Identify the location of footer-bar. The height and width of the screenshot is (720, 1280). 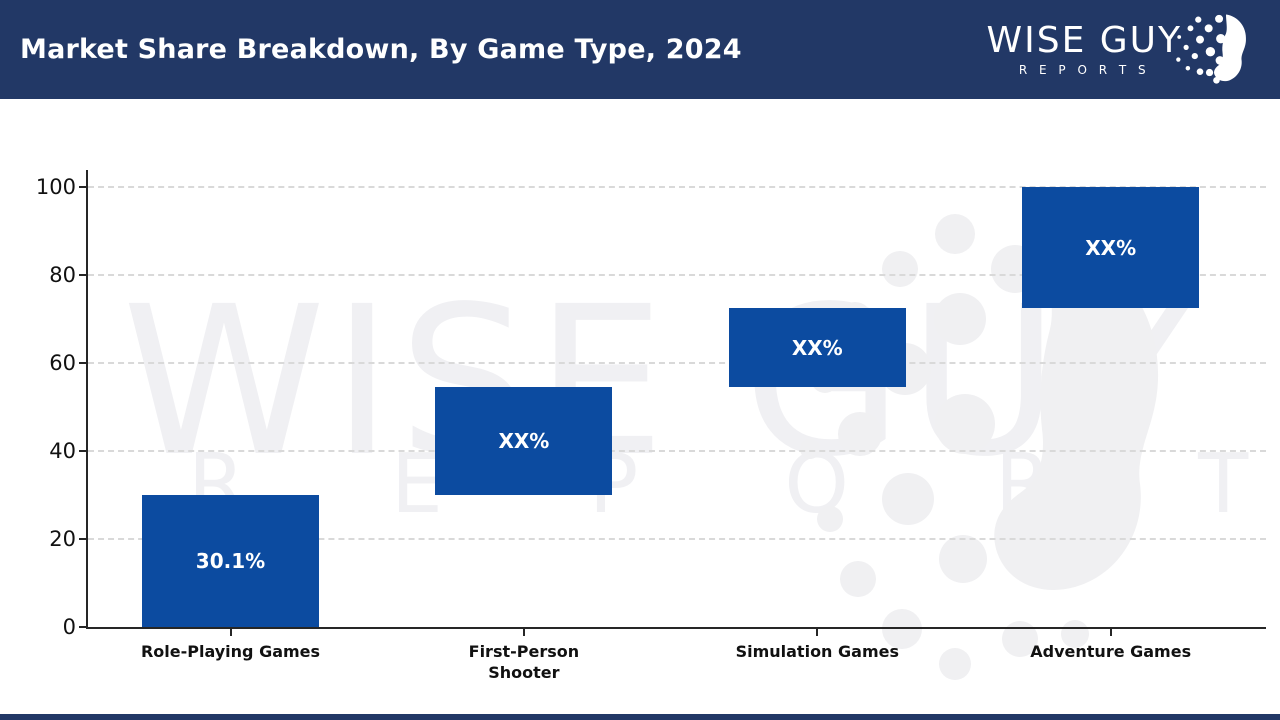
(640, 717).